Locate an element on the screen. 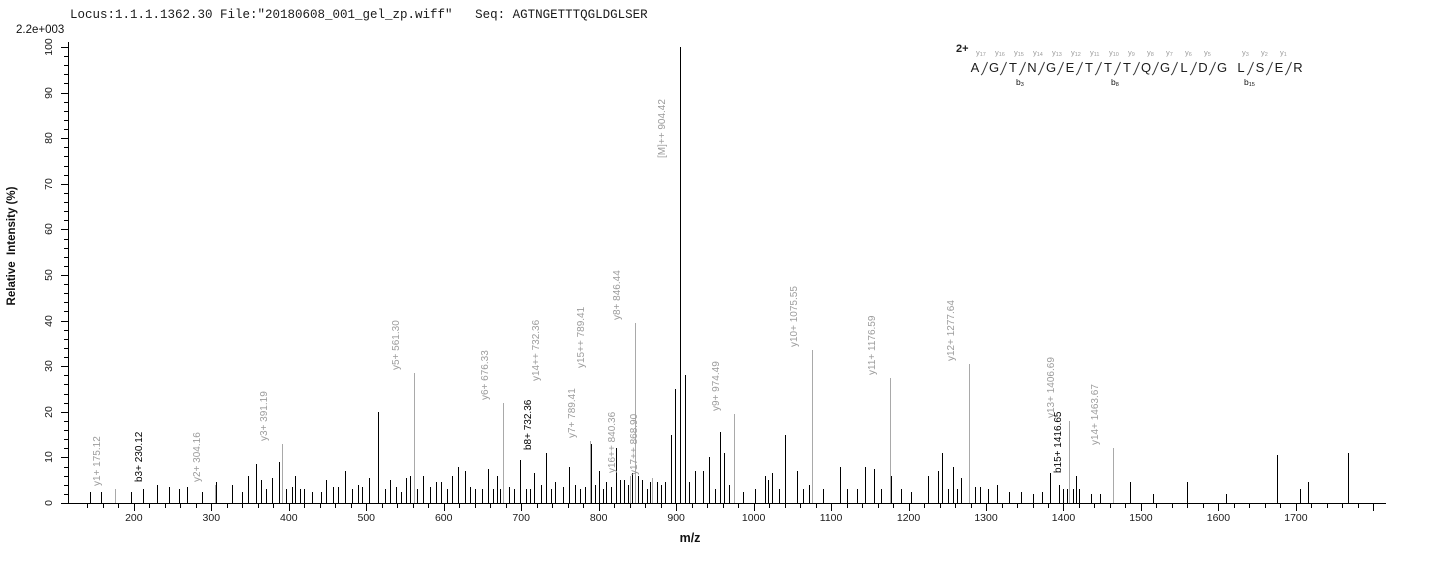  y-ion-ladder-label: y11 is located at coordinates (1095, 53).